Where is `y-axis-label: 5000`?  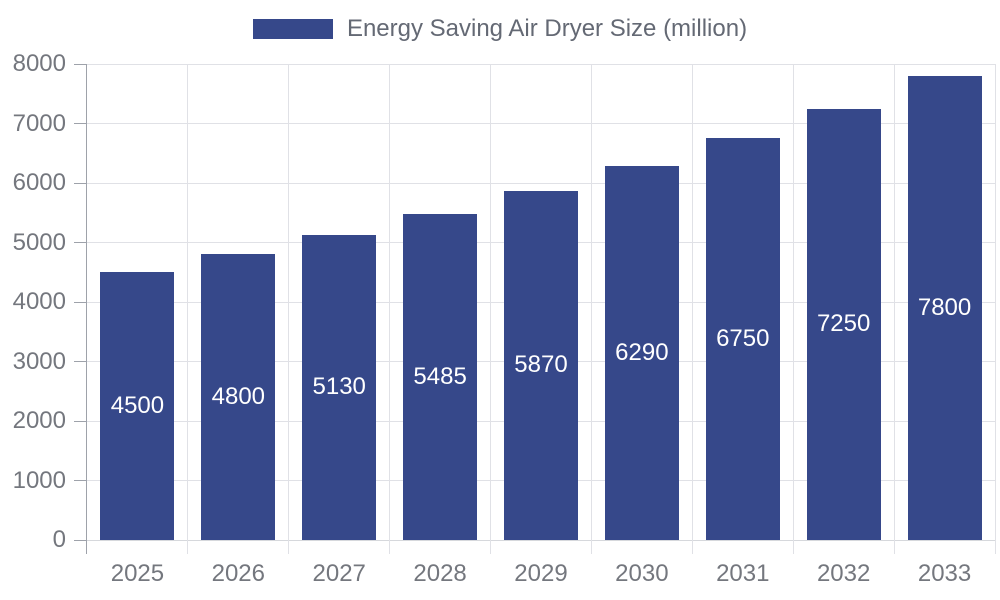
y-axis-label: 5000 is located at coordinates (39, 242).